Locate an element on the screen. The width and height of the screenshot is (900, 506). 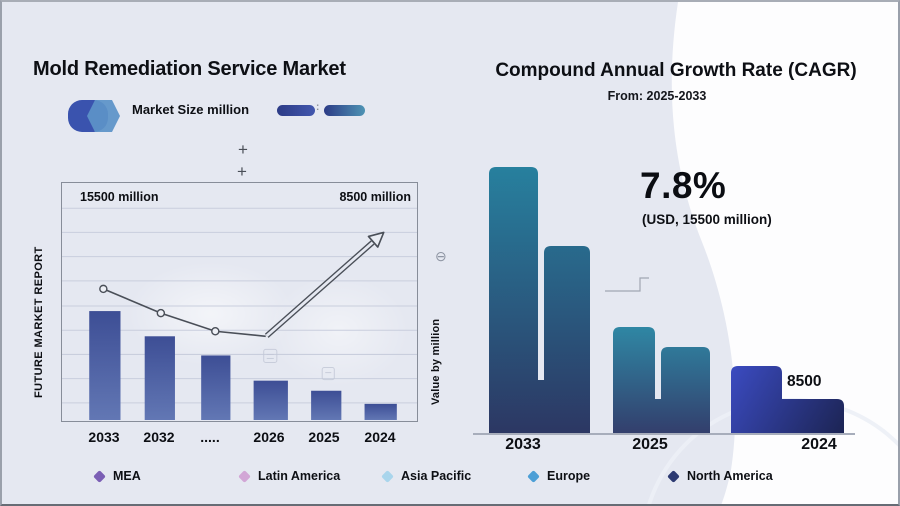
ratio-pill-dark-icon is located at coordinates (296, 110).